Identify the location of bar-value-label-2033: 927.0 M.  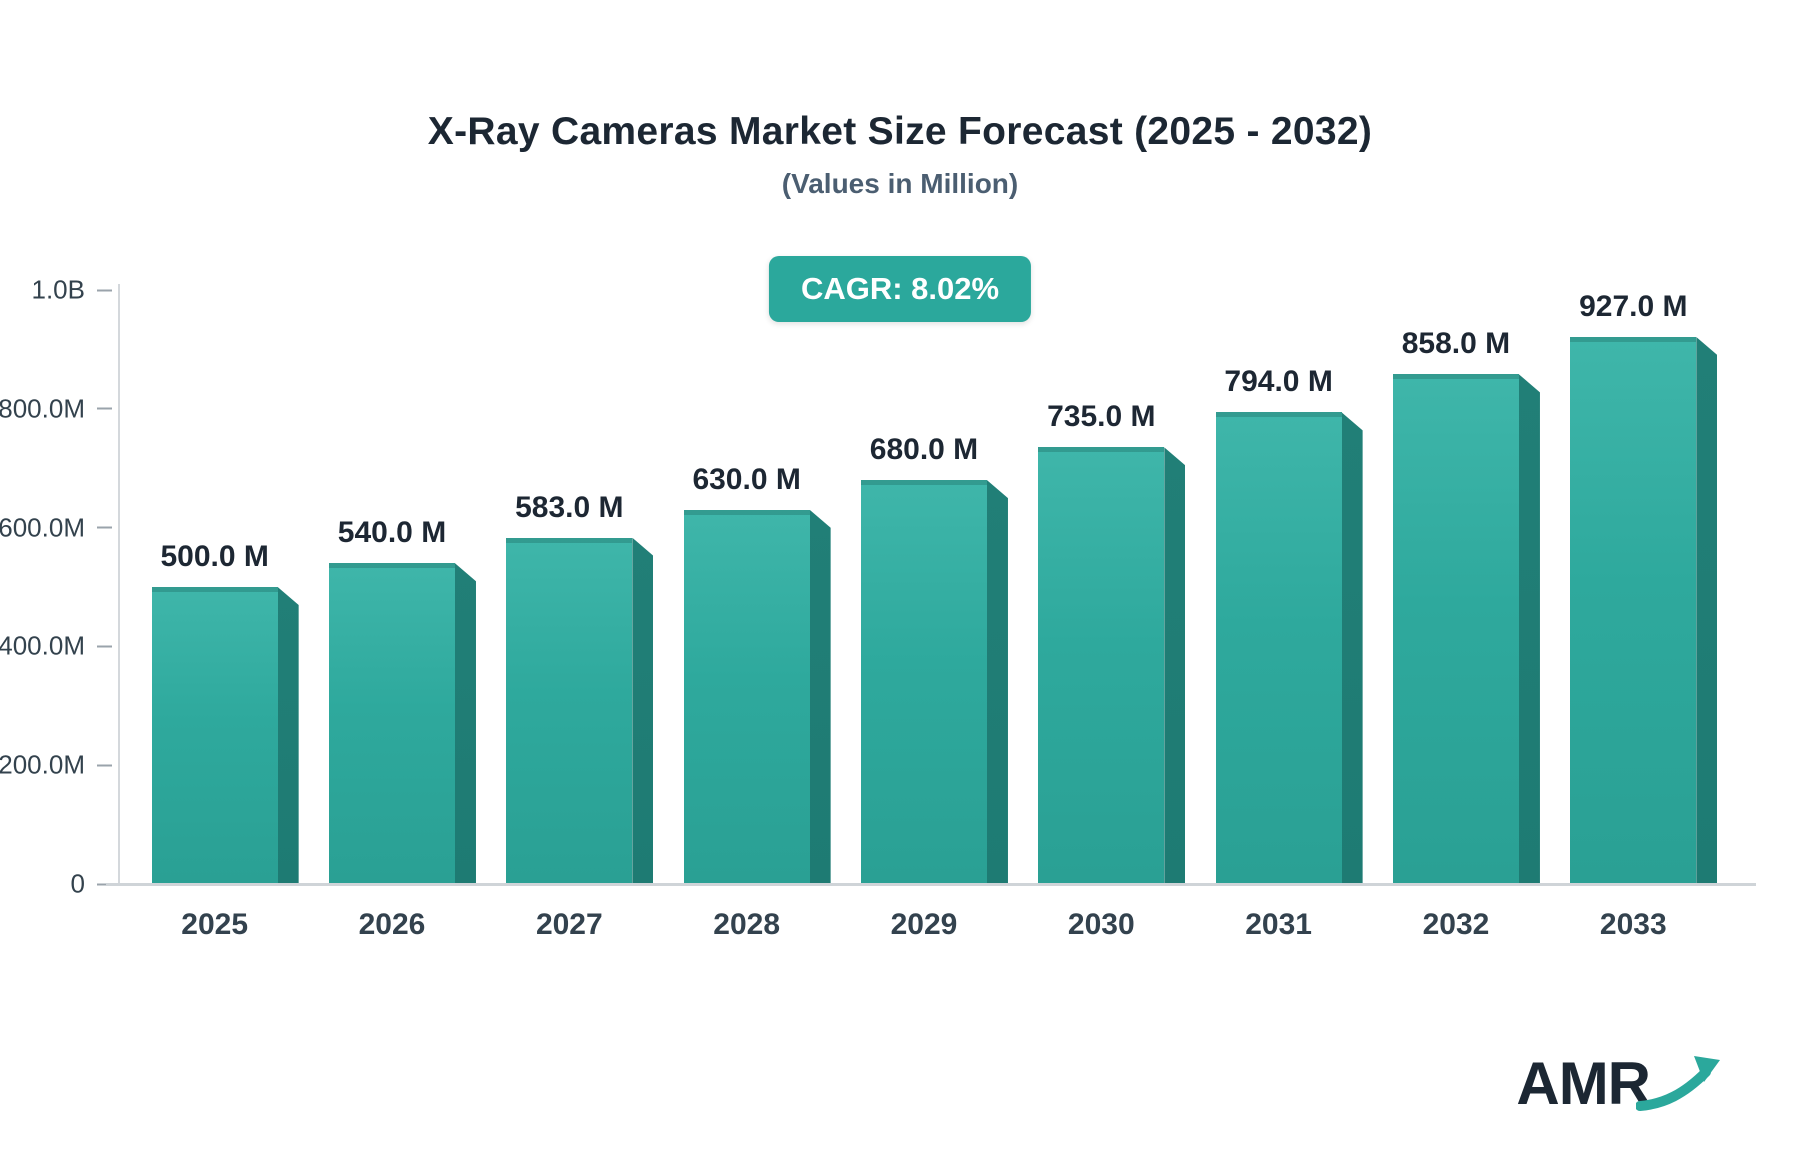
(1633, 306).